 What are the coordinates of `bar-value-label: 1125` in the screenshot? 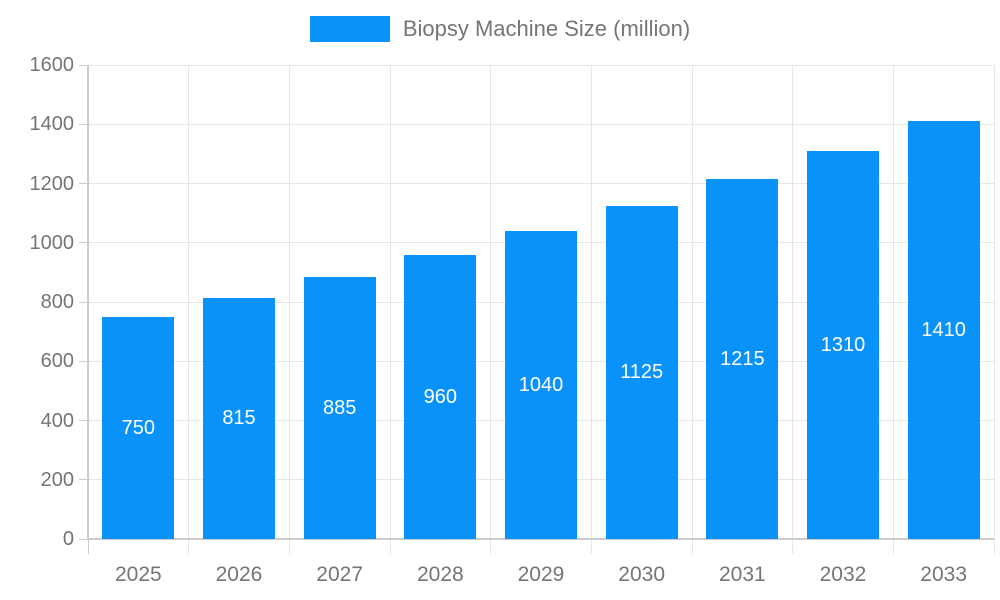 It's located at (642, 372).